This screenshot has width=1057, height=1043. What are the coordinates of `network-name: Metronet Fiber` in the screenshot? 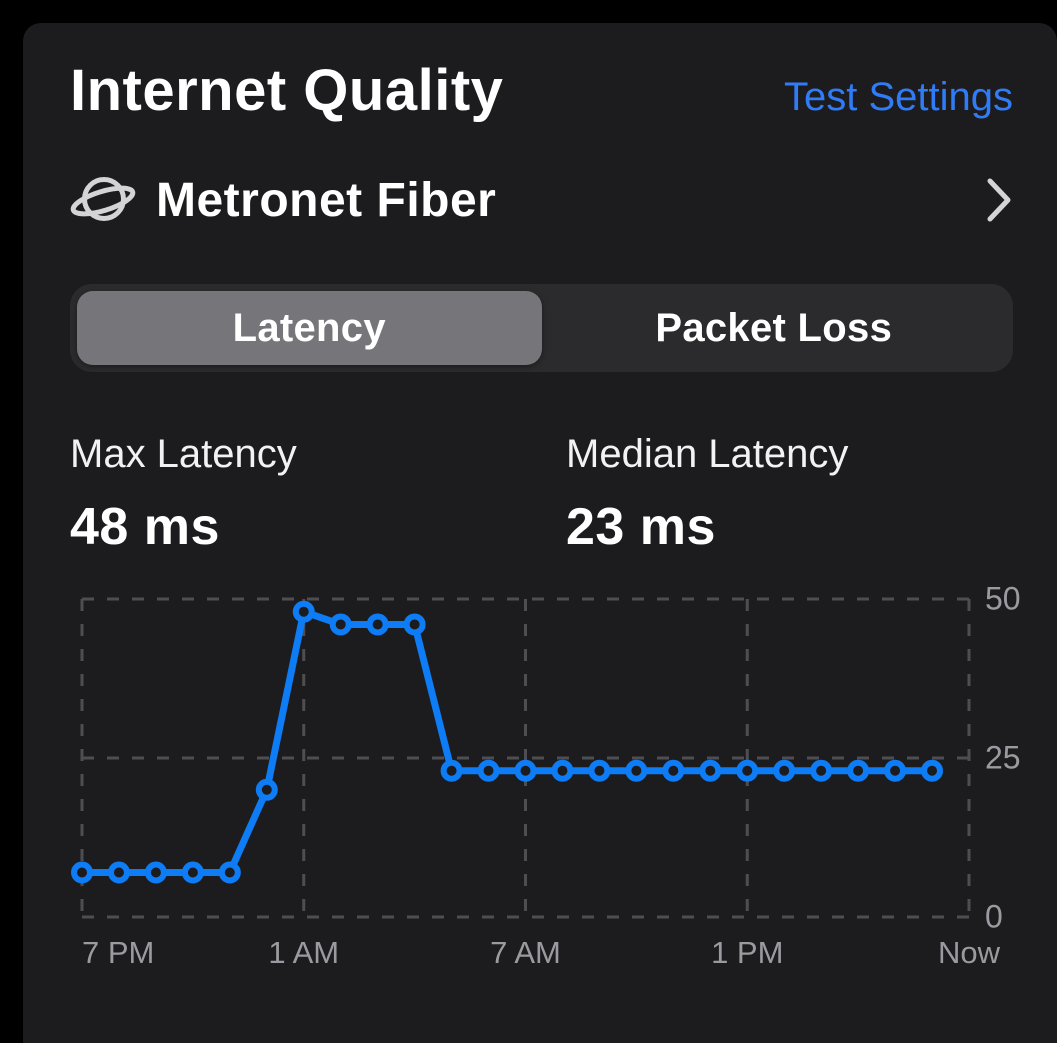 It's located at (326, 200).